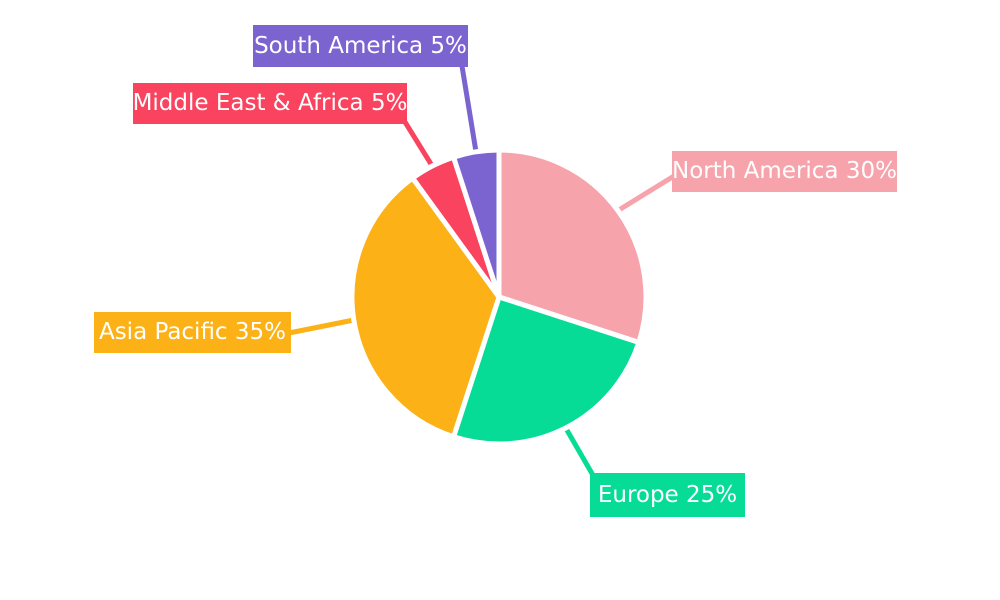 This screenshot has height=600, width=1000. I want to click on slice-label-text: Middle East & Africa 5%, so click(270, 103).